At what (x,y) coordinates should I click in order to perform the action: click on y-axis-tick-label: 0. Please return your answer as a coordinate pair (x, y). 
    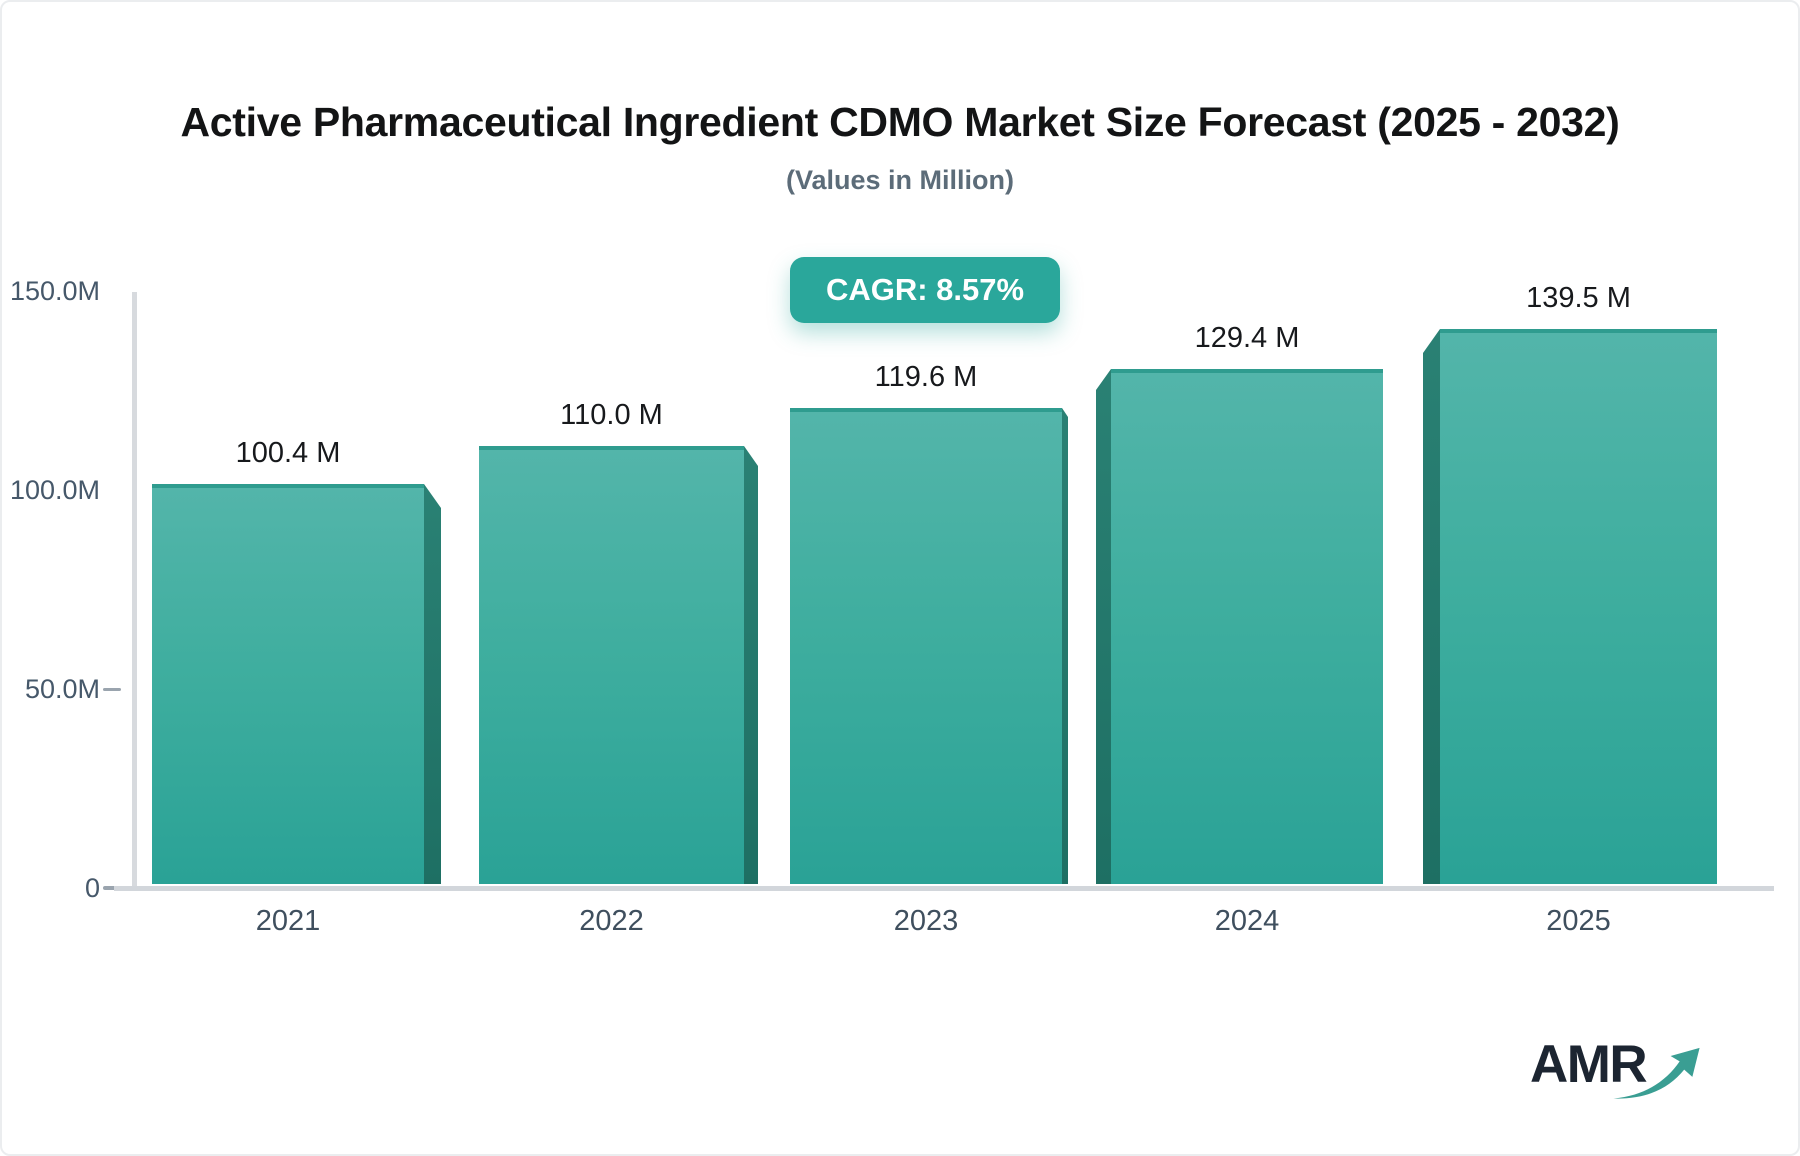
    Looking at the image, I should click on (92, 888).